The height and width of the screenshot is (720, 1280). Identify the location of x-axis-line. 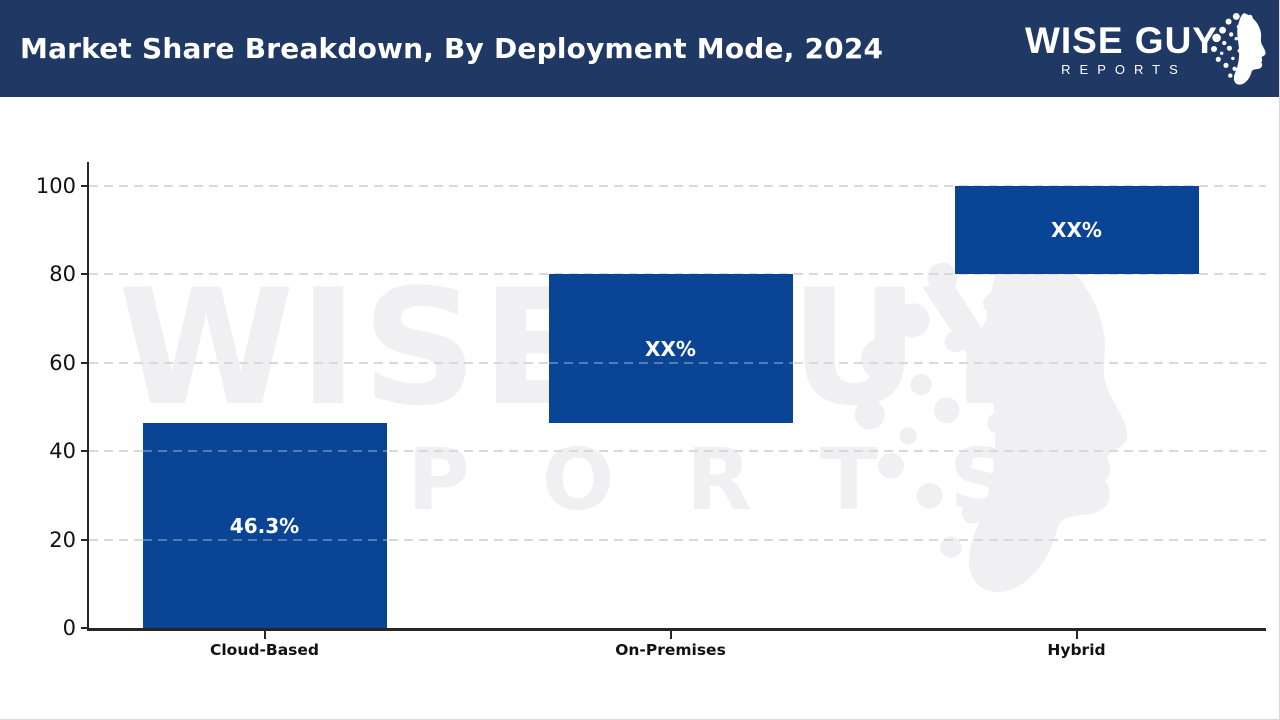
(676, 629).